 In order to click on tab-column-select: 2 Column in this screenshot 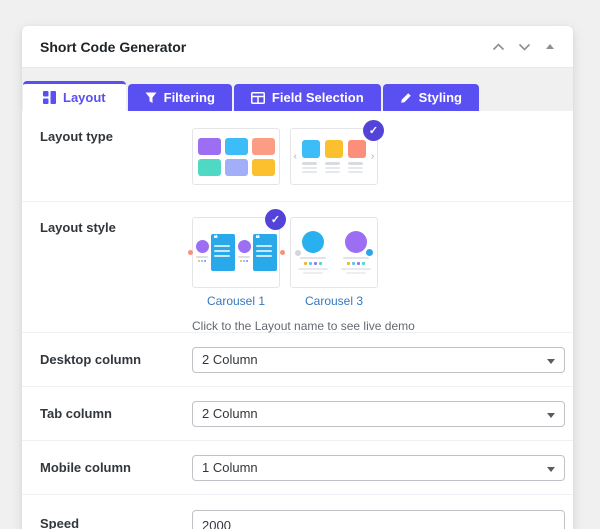, I will do `click(378, 413)`.